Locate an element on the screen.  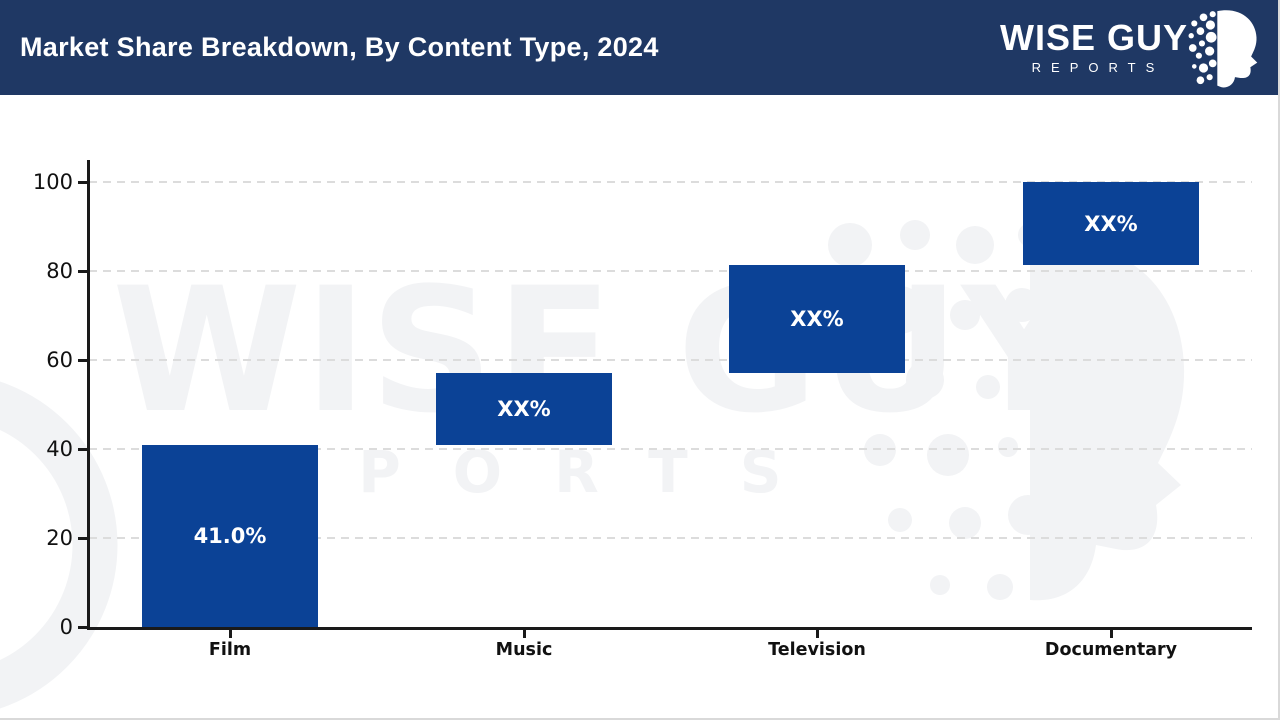
logo-text: WISE GUY REPORTS is located at coordinates (1093, 46).